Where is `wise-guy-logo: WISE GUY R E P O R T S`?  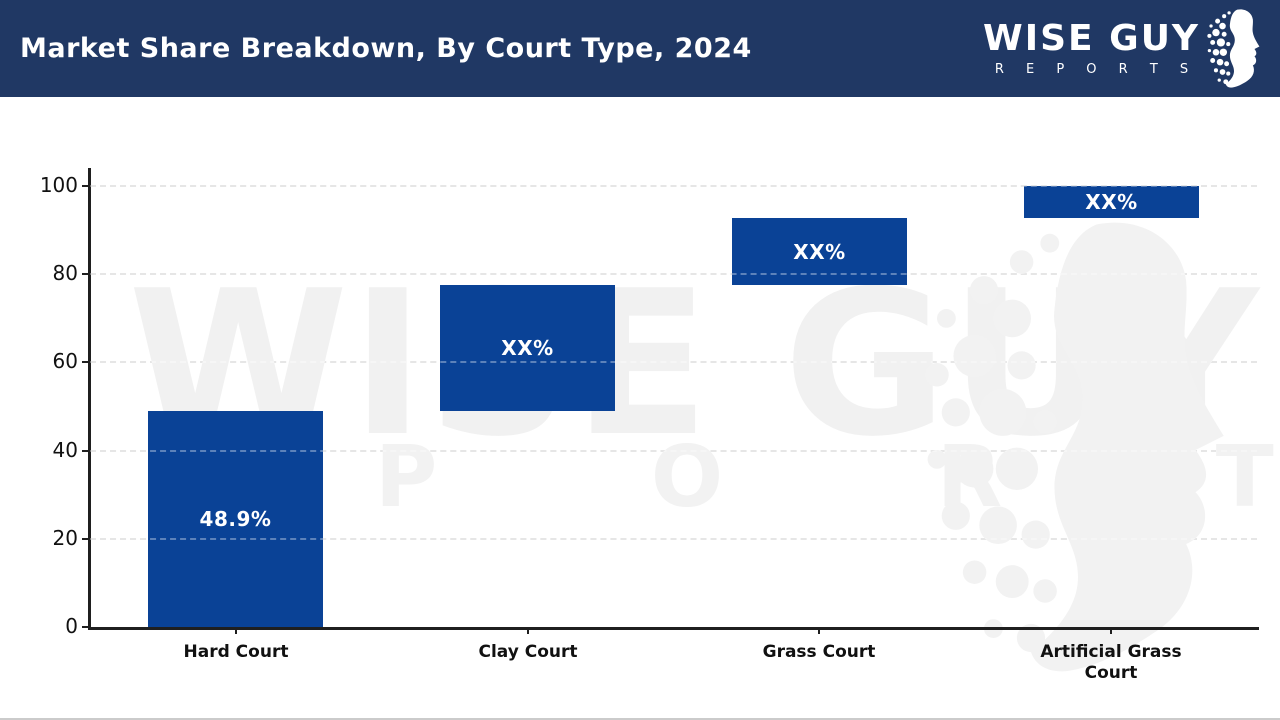 wise-guy-logo: WISE GUY R E P O R T S is located at coordinates (1124, 49).